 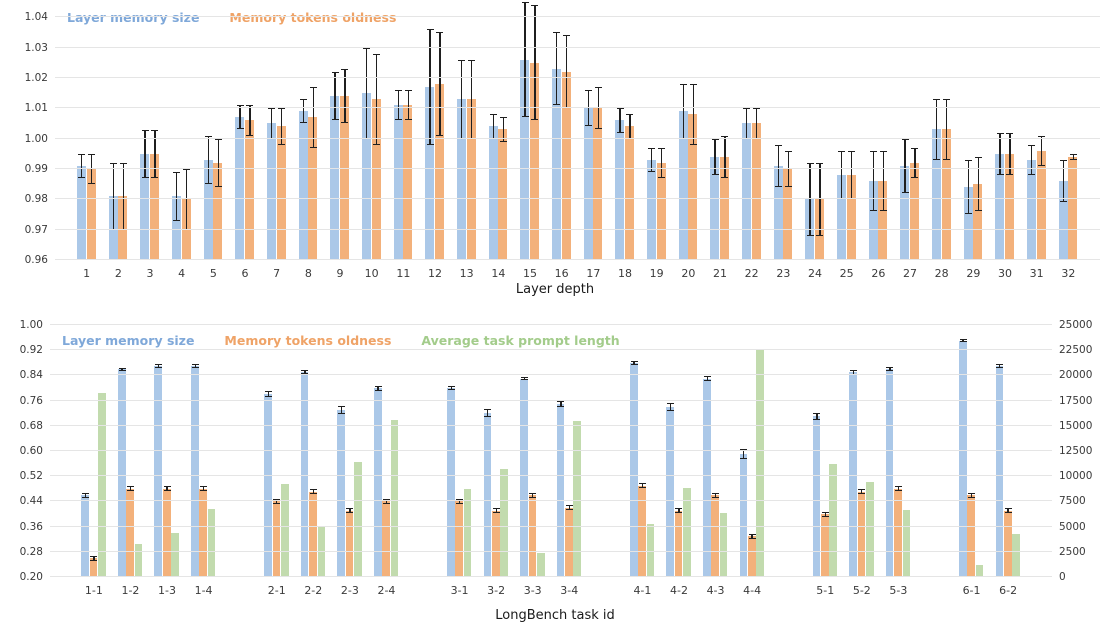 What do you see at coordinates (898, 590) in the screenshot?
I see `x-axis-tick-label: 5-3` at bounding box center [898, 590].